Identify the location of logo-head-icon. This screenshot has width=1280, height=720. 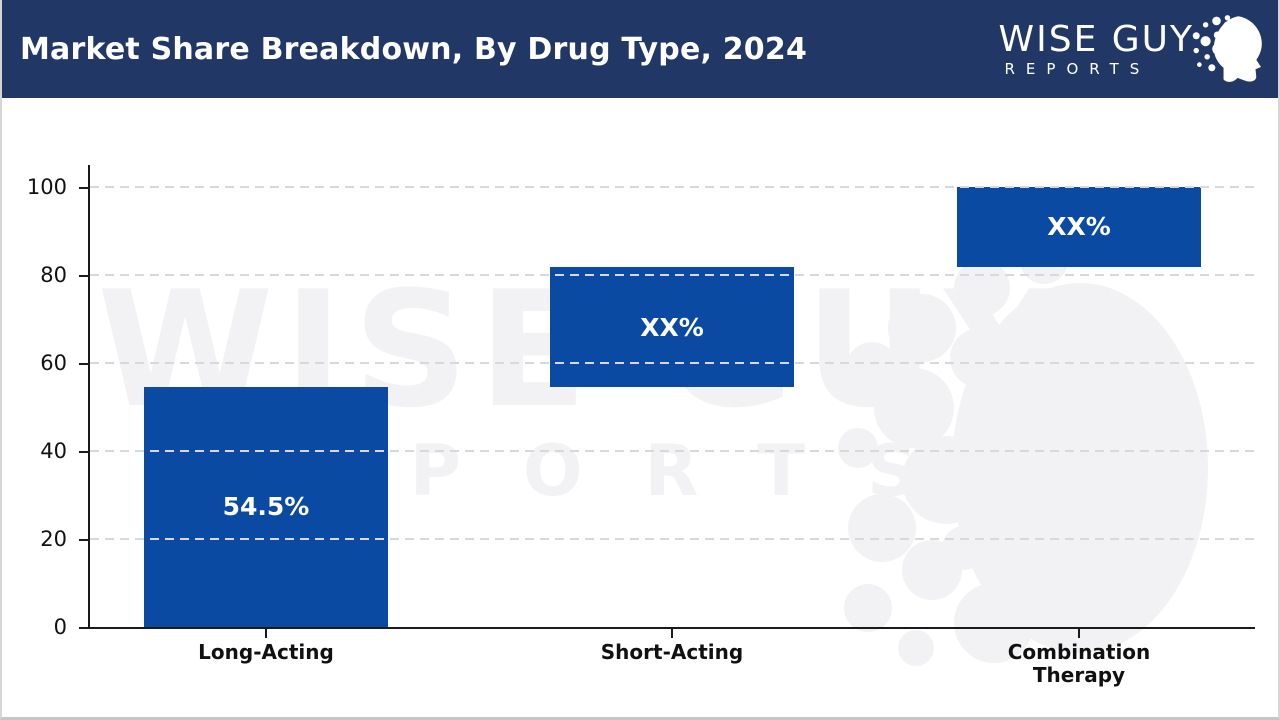
(1227, 48).